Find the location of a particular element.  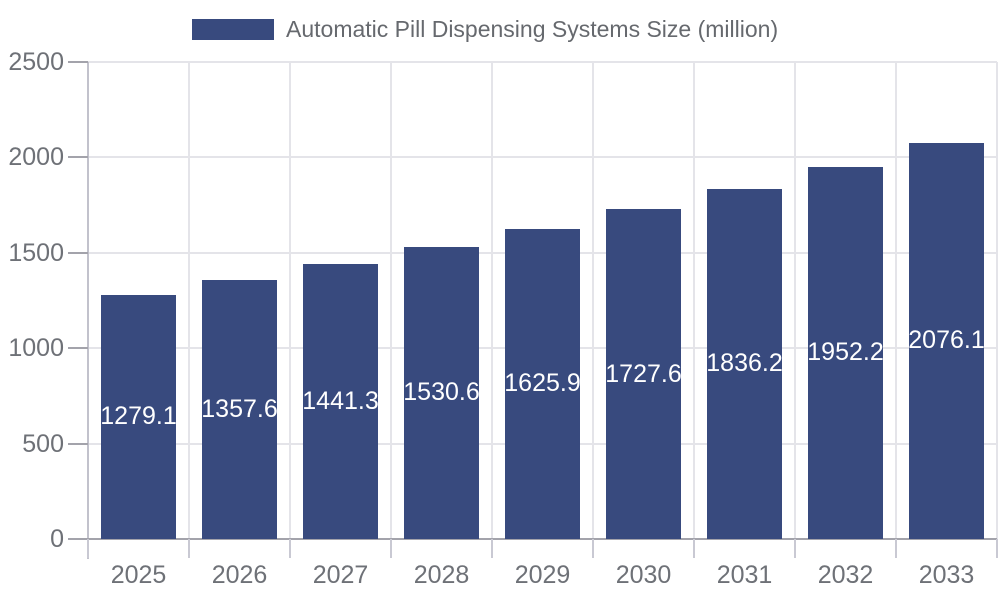

x-axis-label-2029: 2029 is located at coordinates (542, 575).